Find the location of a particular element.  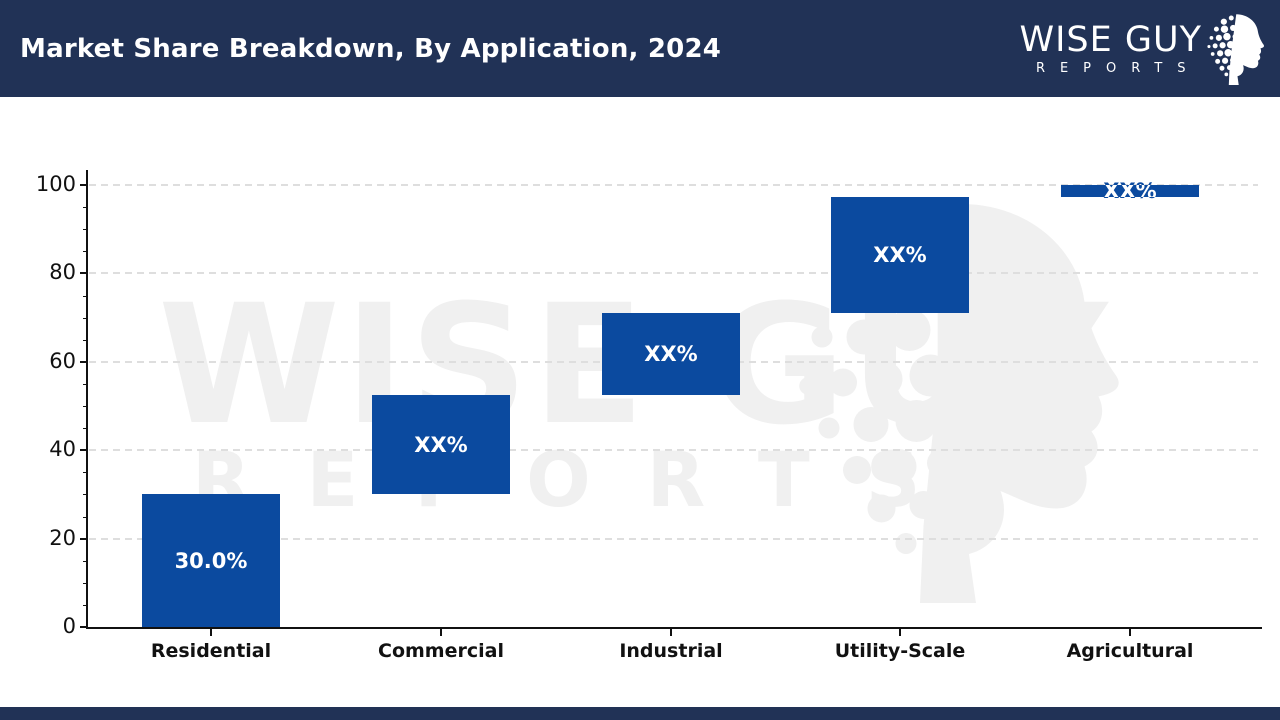

x-axis-line is located at coordinates (674, 628).